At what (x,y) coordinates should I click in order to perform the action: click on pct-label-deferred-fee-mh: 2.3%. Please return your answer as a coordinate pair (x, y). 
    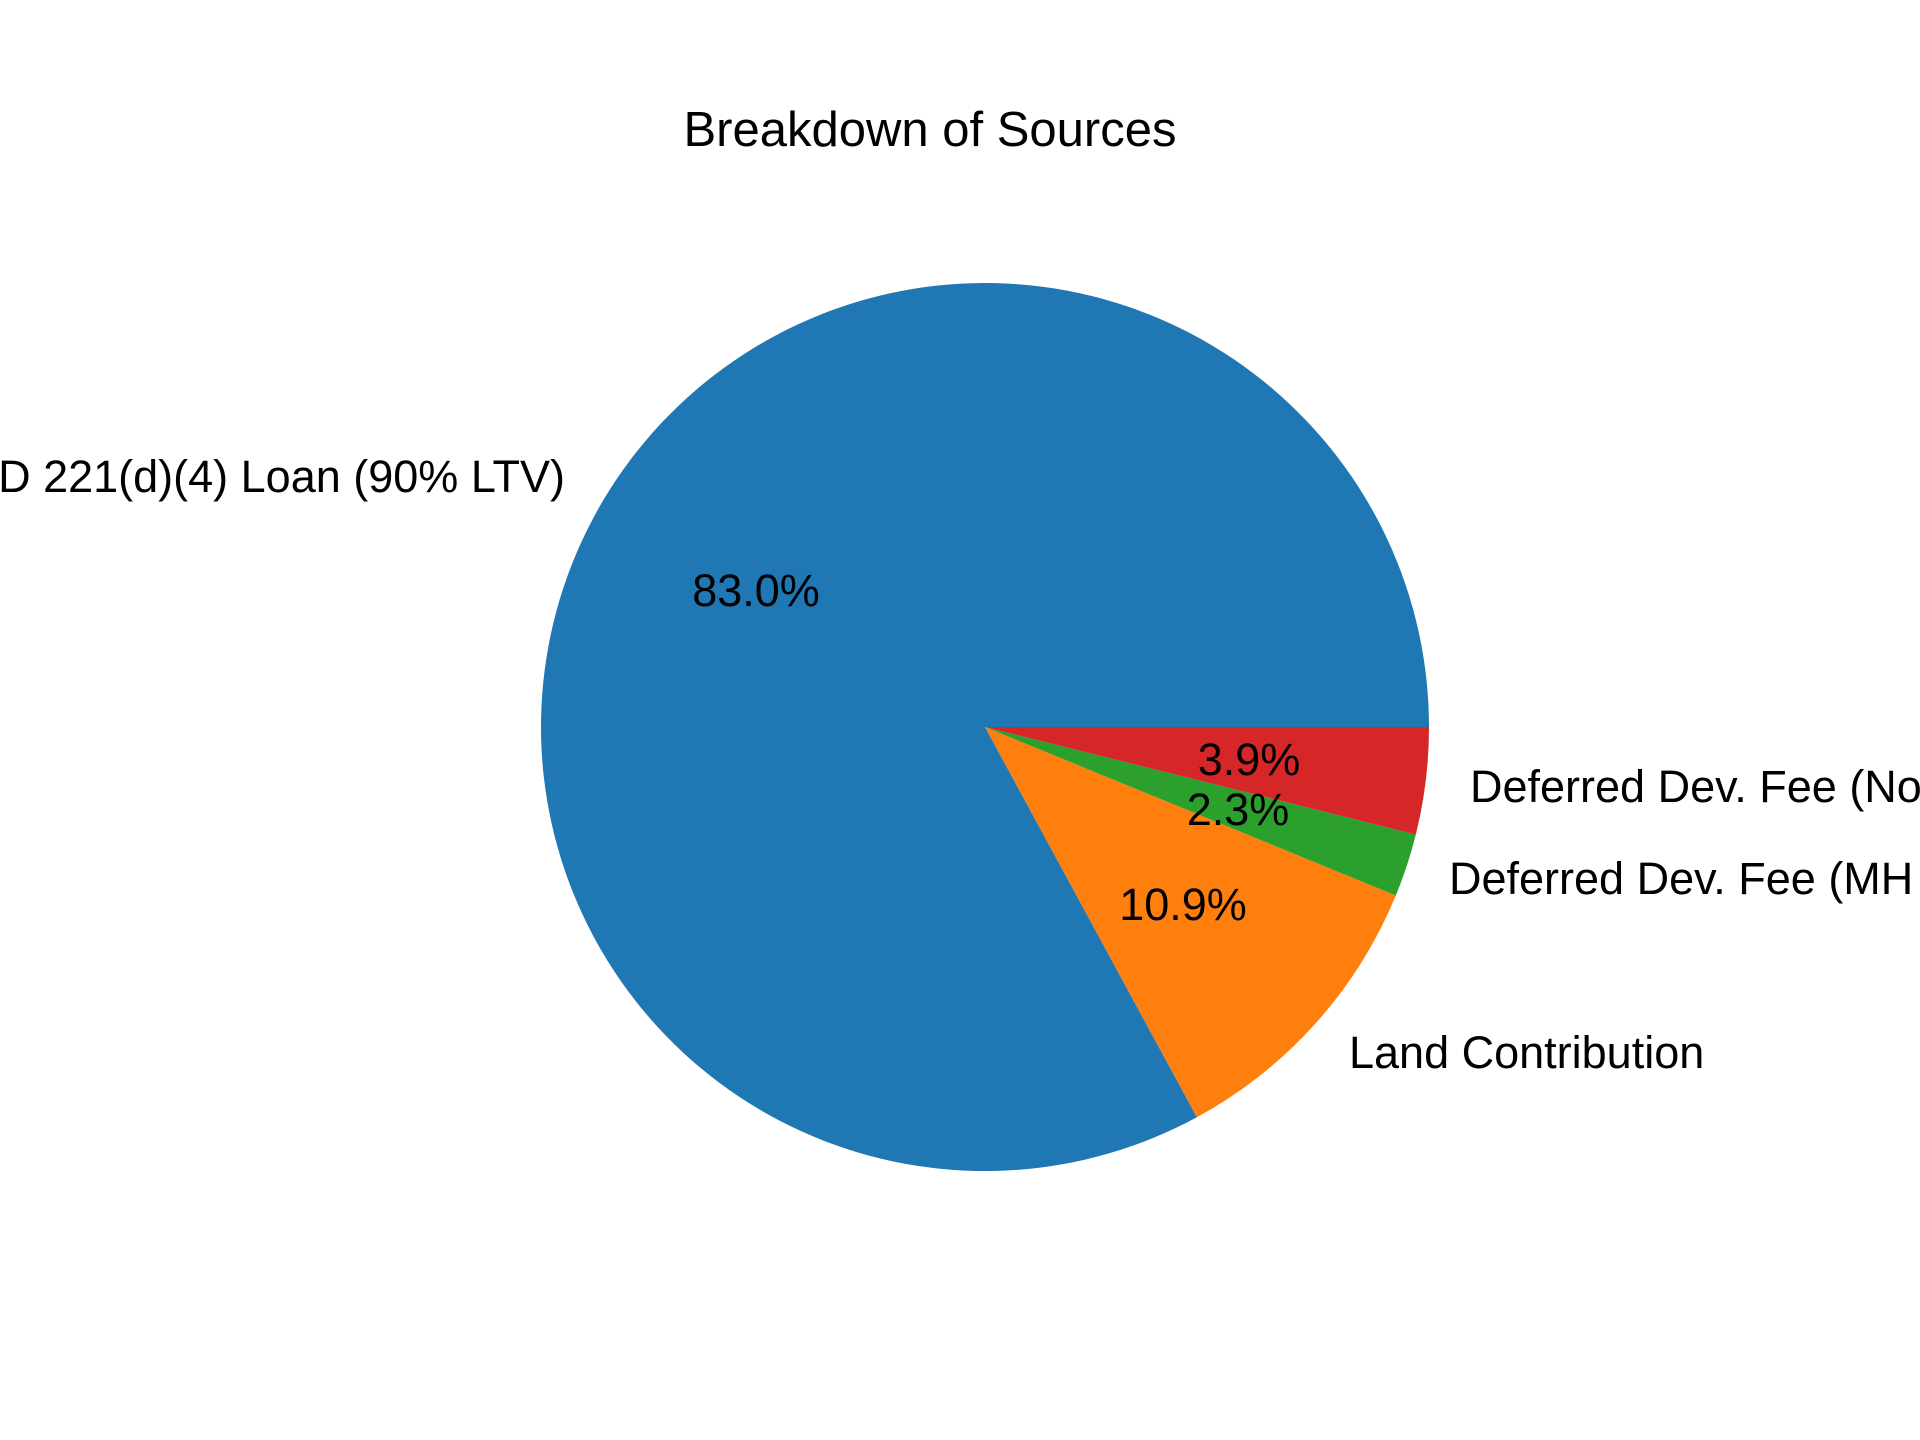
    Looking at the image, I should click on (1238, 809).